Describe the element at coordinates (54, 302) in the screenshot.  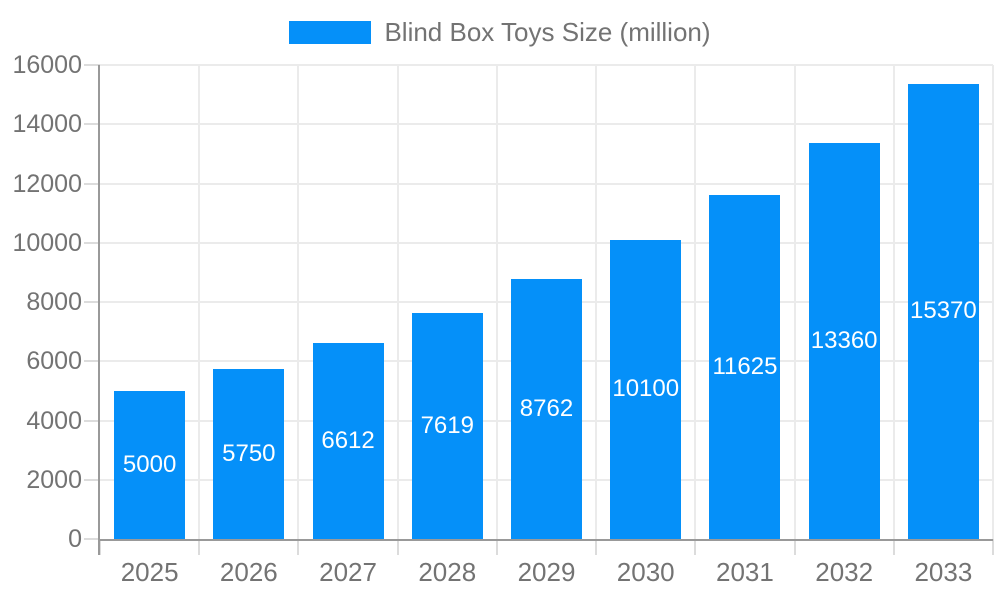
I see `y-axis-label: 8000` at that location.